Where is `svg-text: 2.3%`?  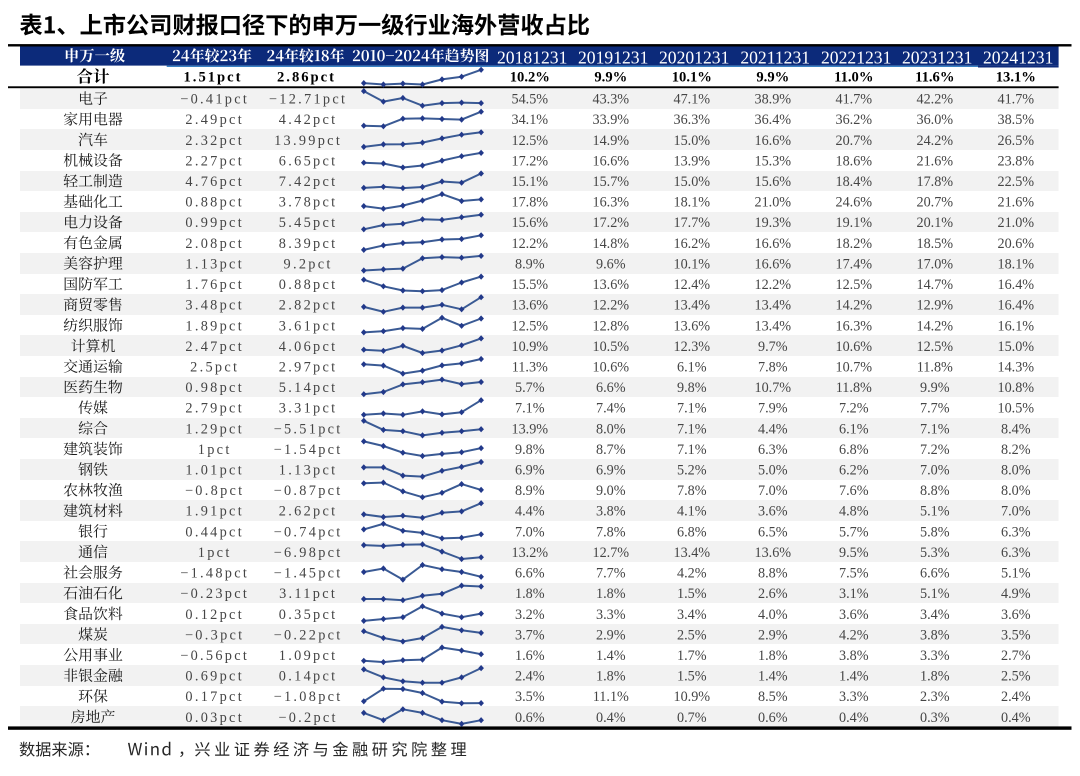 svg-text: 2.3% is located at coordinates (935, 697).